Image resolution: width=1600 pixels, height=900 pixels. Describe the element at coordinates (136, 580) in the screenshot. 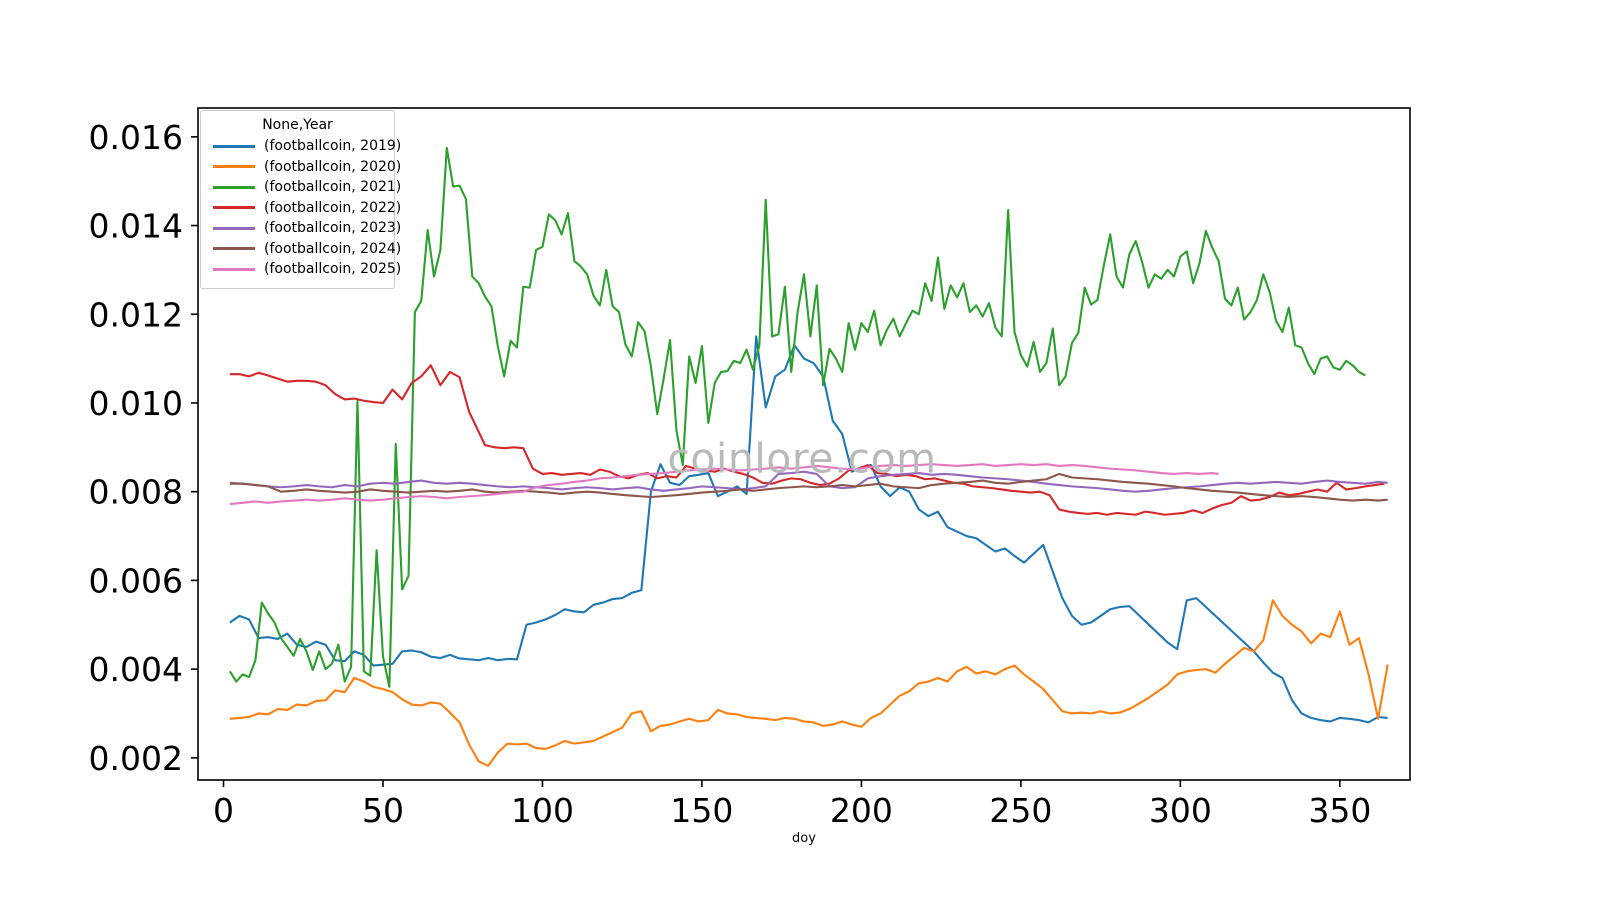

I see `y-tick-label: 0.006` at that location.